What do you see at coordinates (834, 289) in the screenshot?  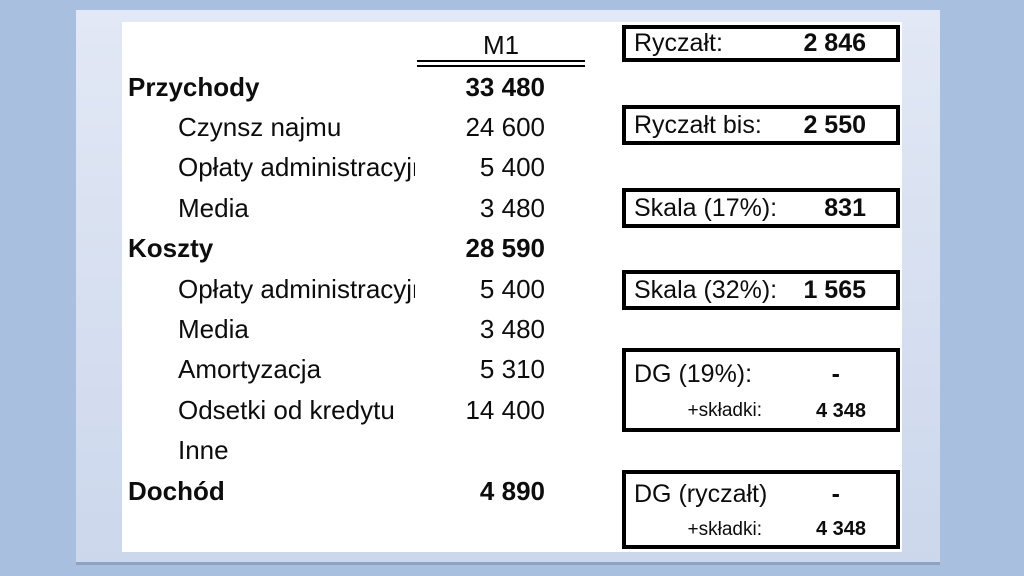 I see `box-value: 1 565` at bounding box center [834, 289].